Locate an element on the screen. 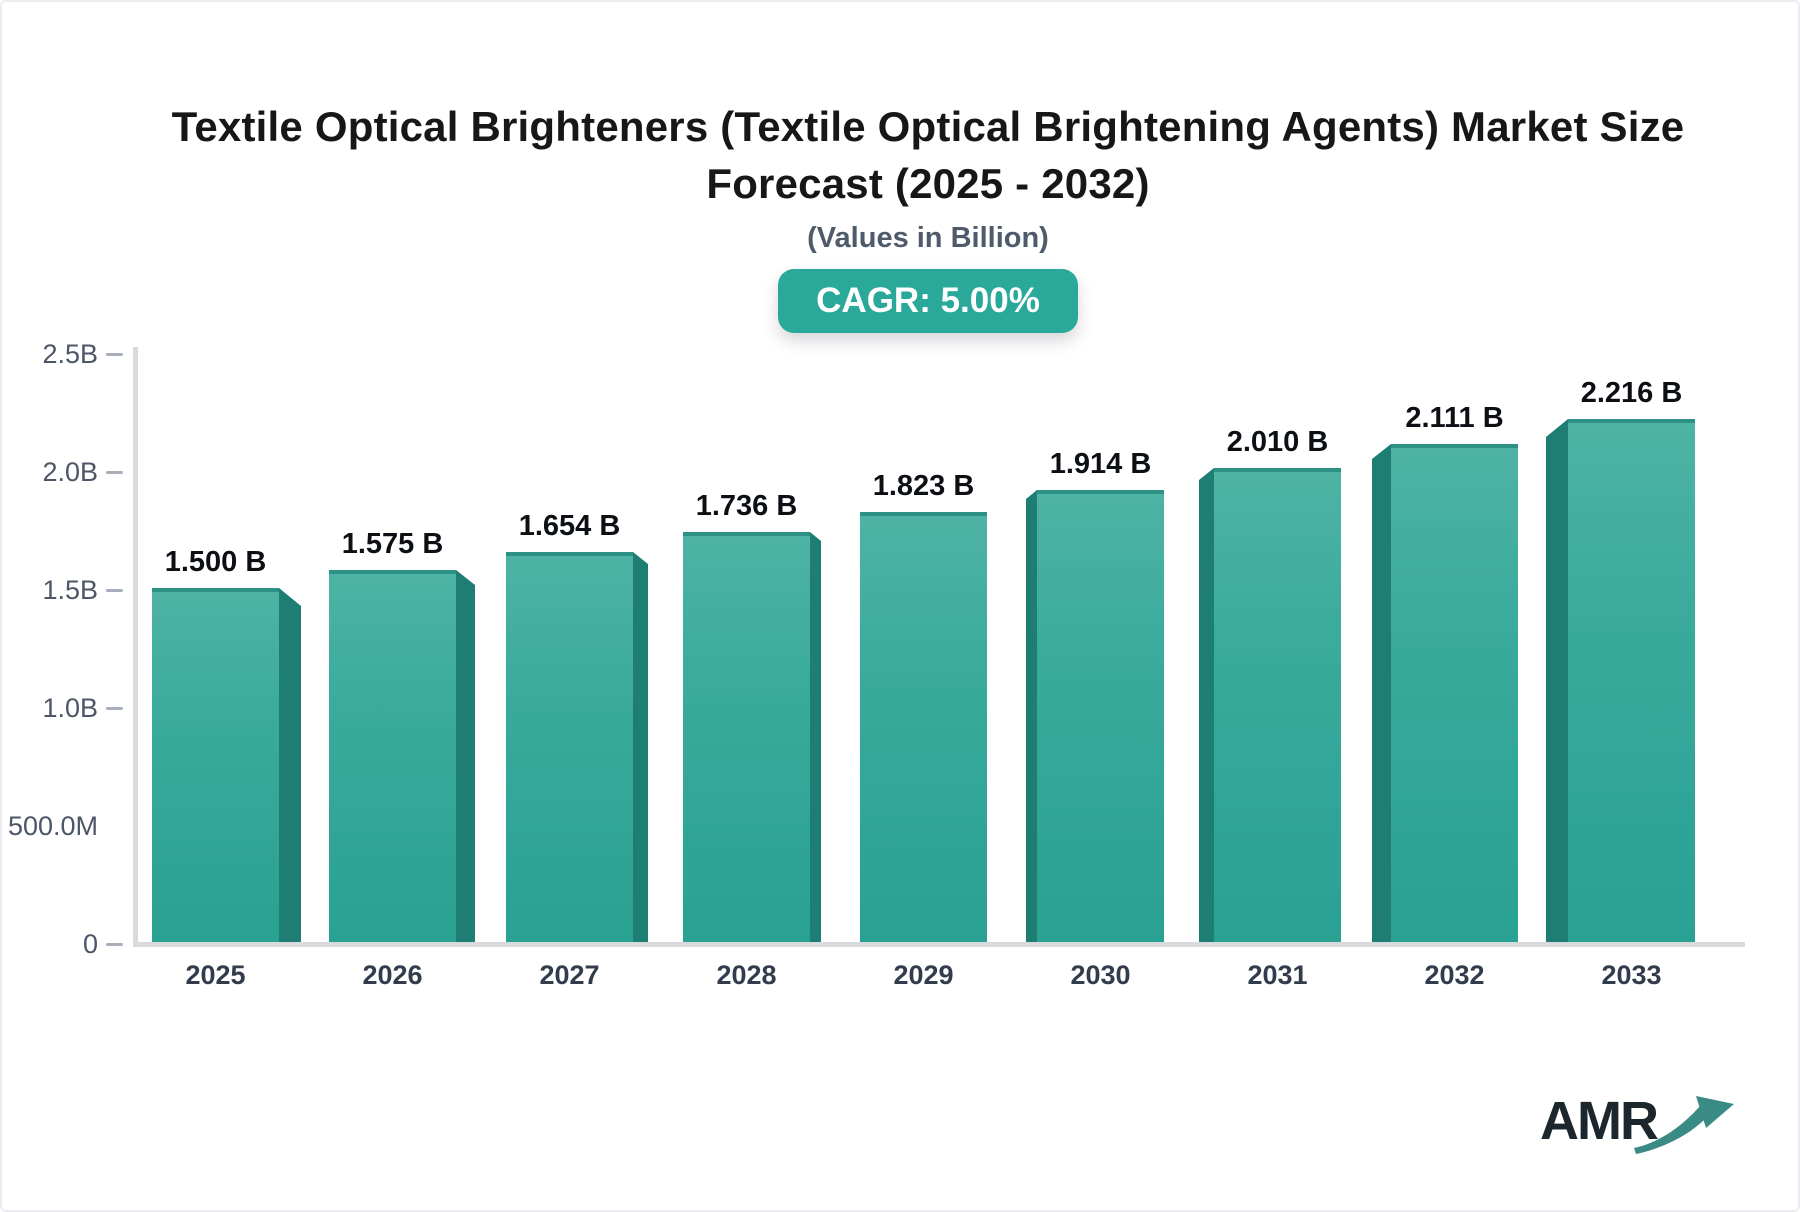 This screenshot has width=1800, height=1212. y-axis-line is located at coordinates (135, 647).